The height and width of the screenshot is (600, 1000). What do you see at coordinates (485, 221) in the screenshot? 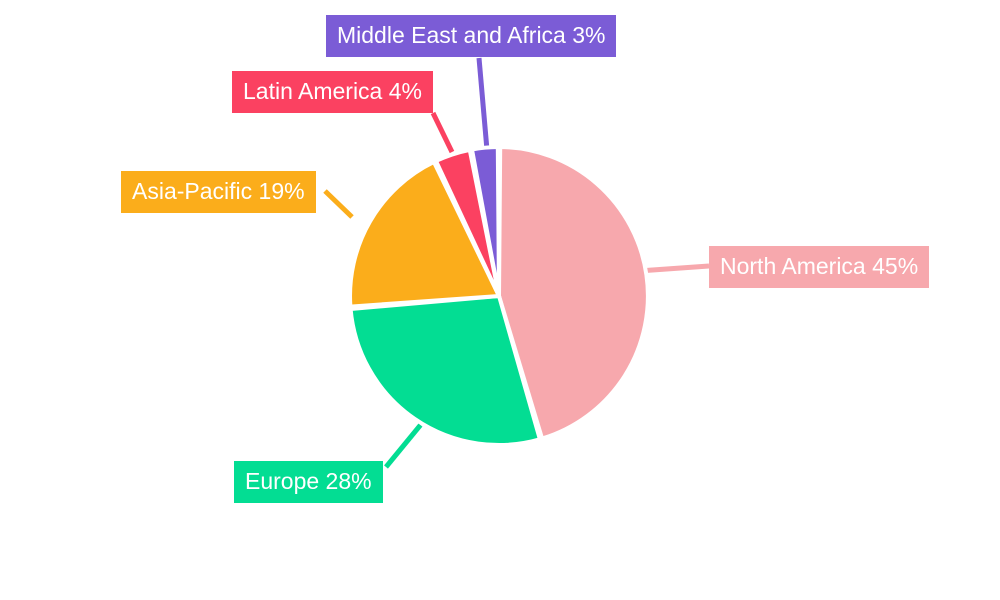
I see `pie-slice-middle-east-and-africa` at bounding box center [485, 221].